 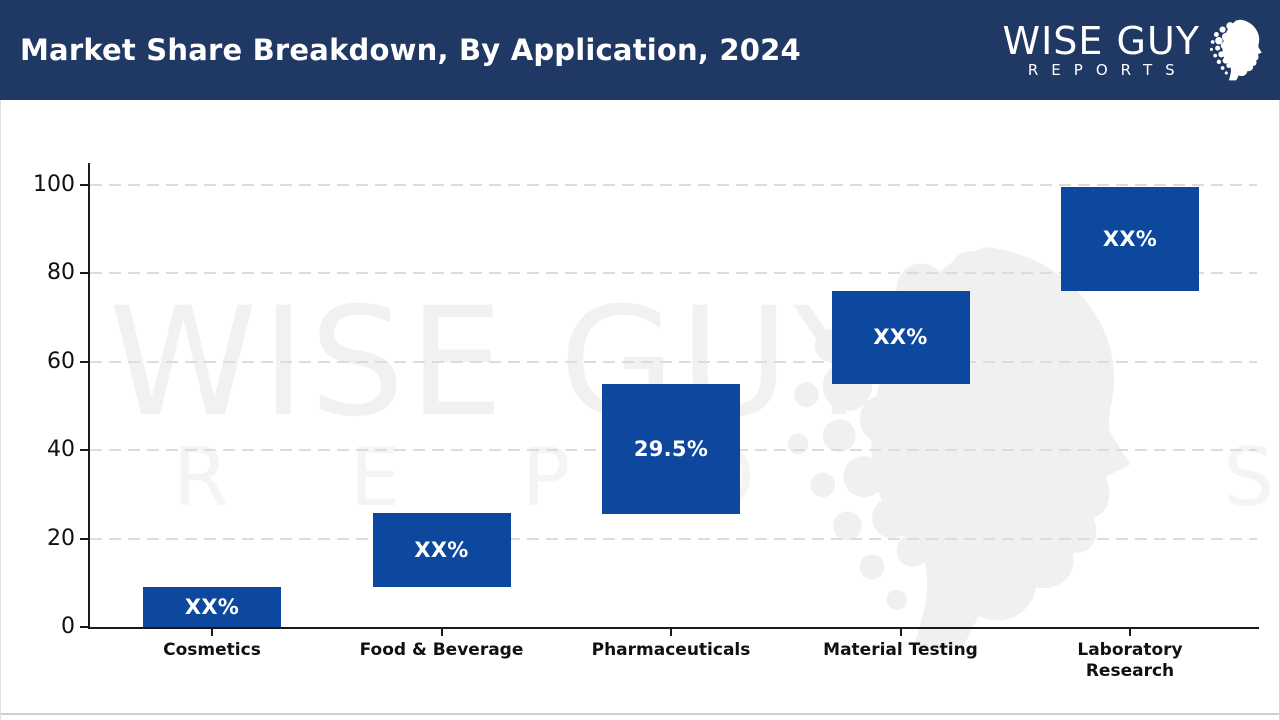 I want to click on y-tick-label: 60, so click(x=61, y=361).